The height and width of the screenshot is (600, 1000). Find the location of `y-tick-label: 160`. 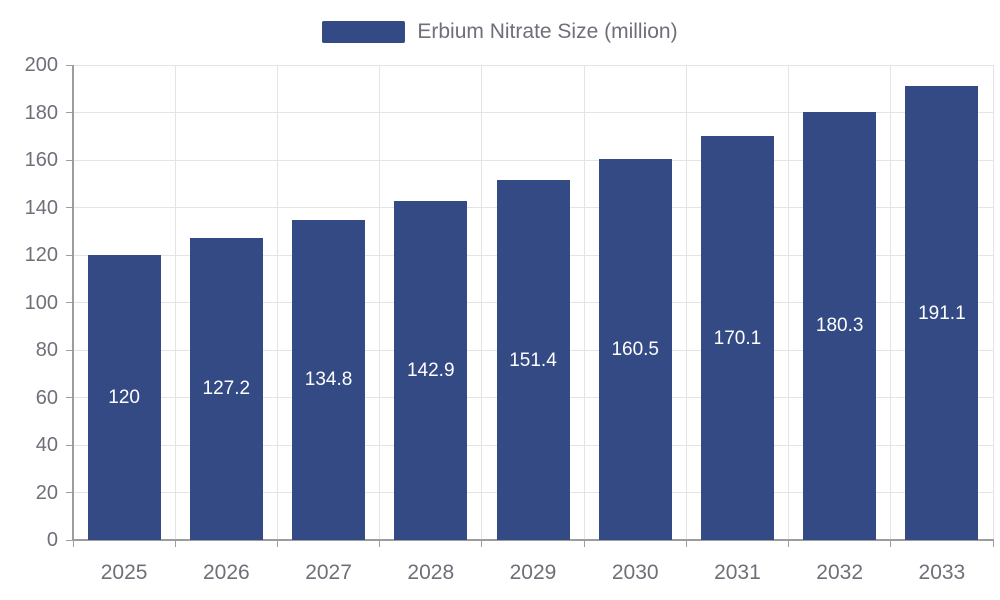

y-tick-label: 160 is located at coordinates (41, 160).